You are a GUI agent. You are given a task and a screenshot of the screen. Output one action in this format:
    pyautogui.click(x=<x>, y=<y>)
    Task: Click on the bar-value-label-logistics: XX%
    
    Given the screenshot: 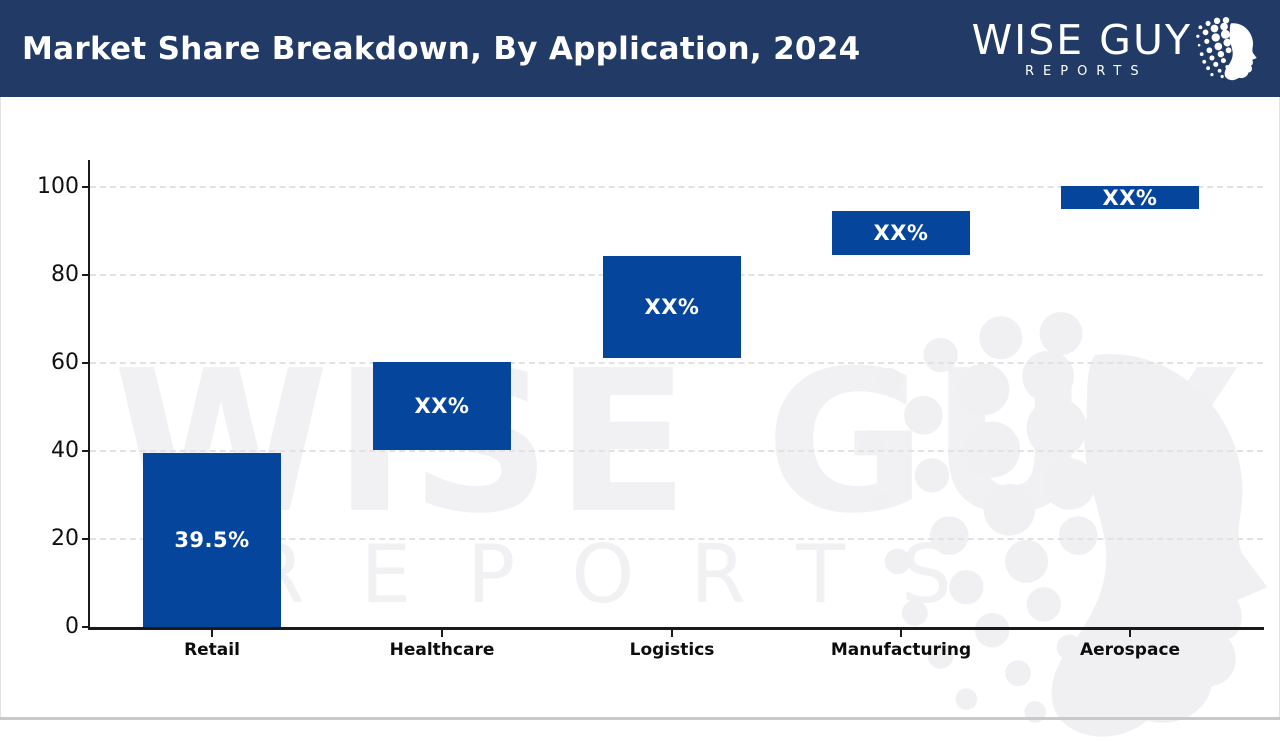 What is the action you would take?
    pyautogui.click(x=672, y=307)
    